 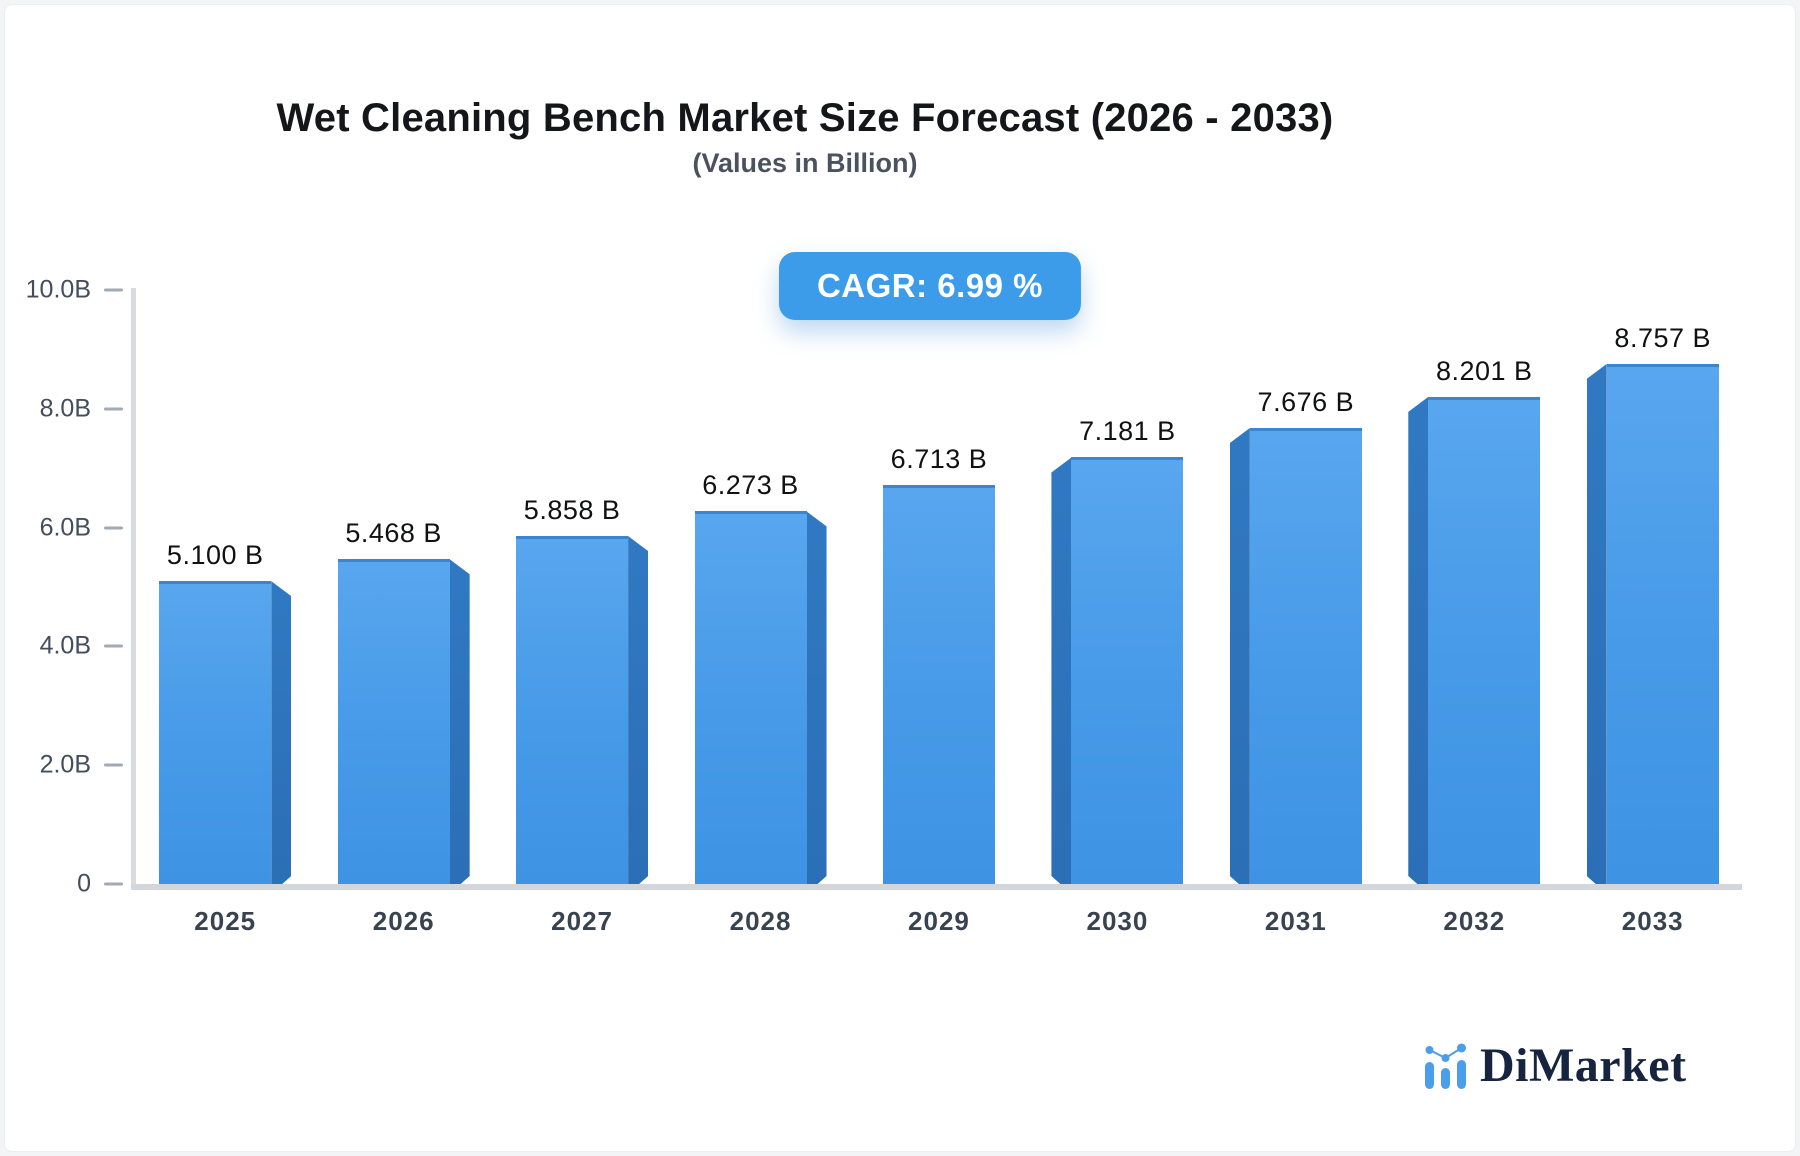 I want to click on bar-value-label-2026: 5.468 B, so click(x=393, y=533).